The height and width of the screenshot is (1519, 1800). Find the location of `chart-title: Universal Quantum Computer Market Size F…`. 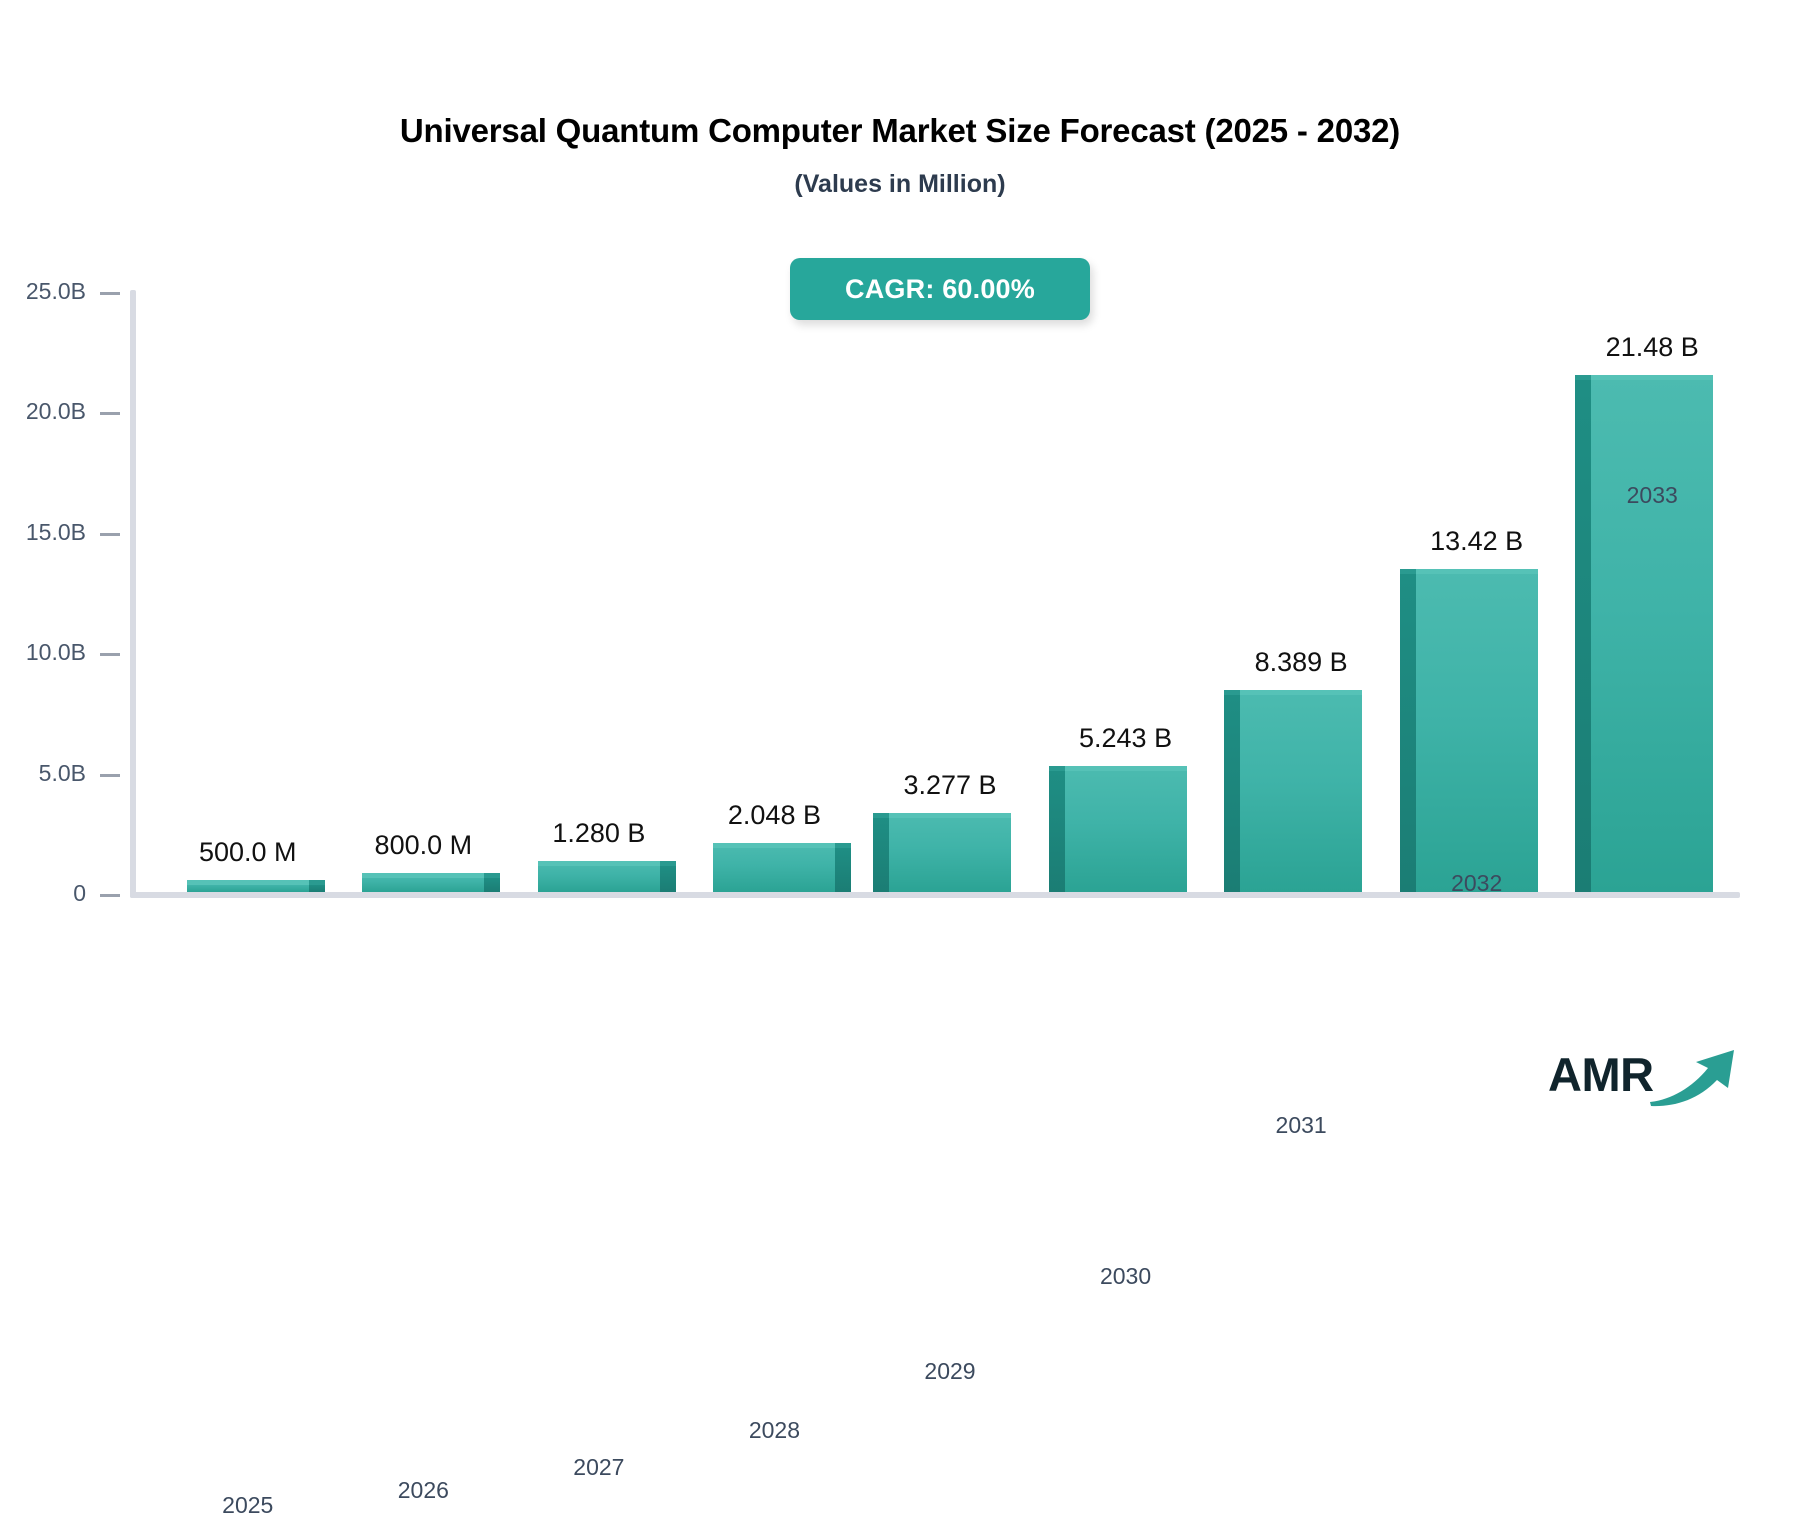

chart-title: Universal Quantum Computer Market Size F… is located at coordinates (900, 130).